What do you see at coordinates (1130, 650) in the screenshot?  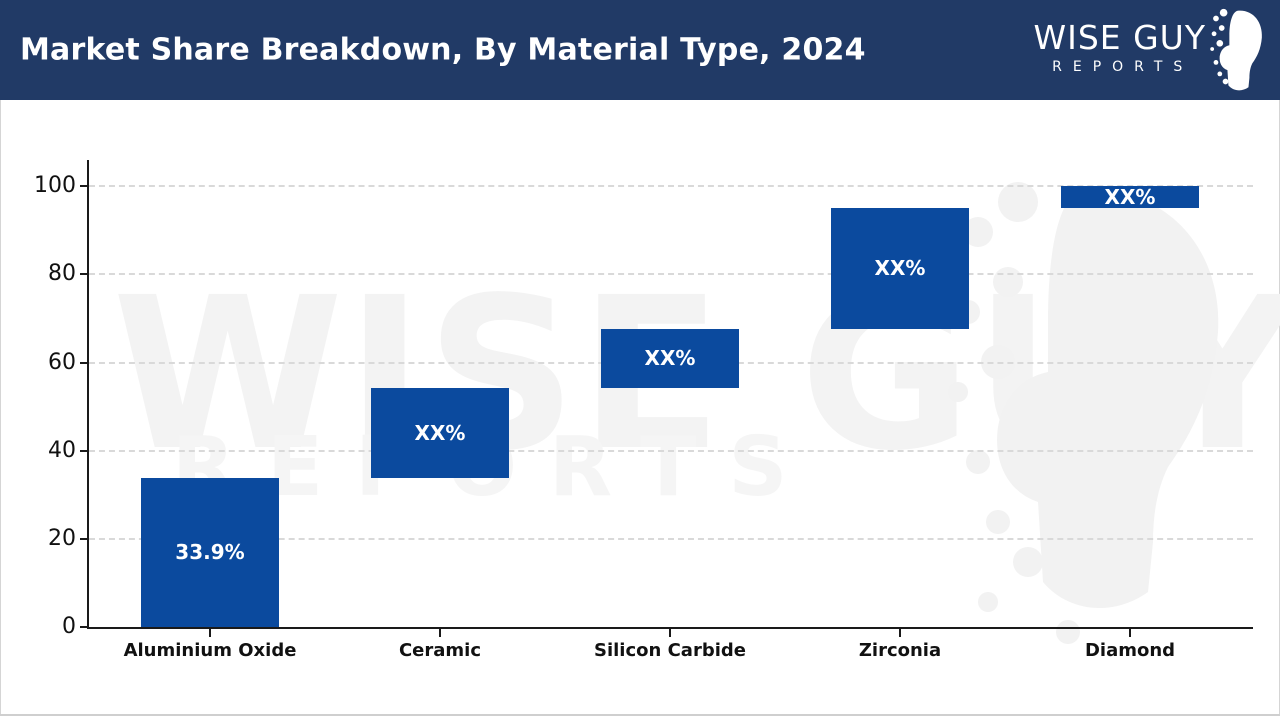 I see `x-category-label: Diamond` at bounding box center [1130, 650].